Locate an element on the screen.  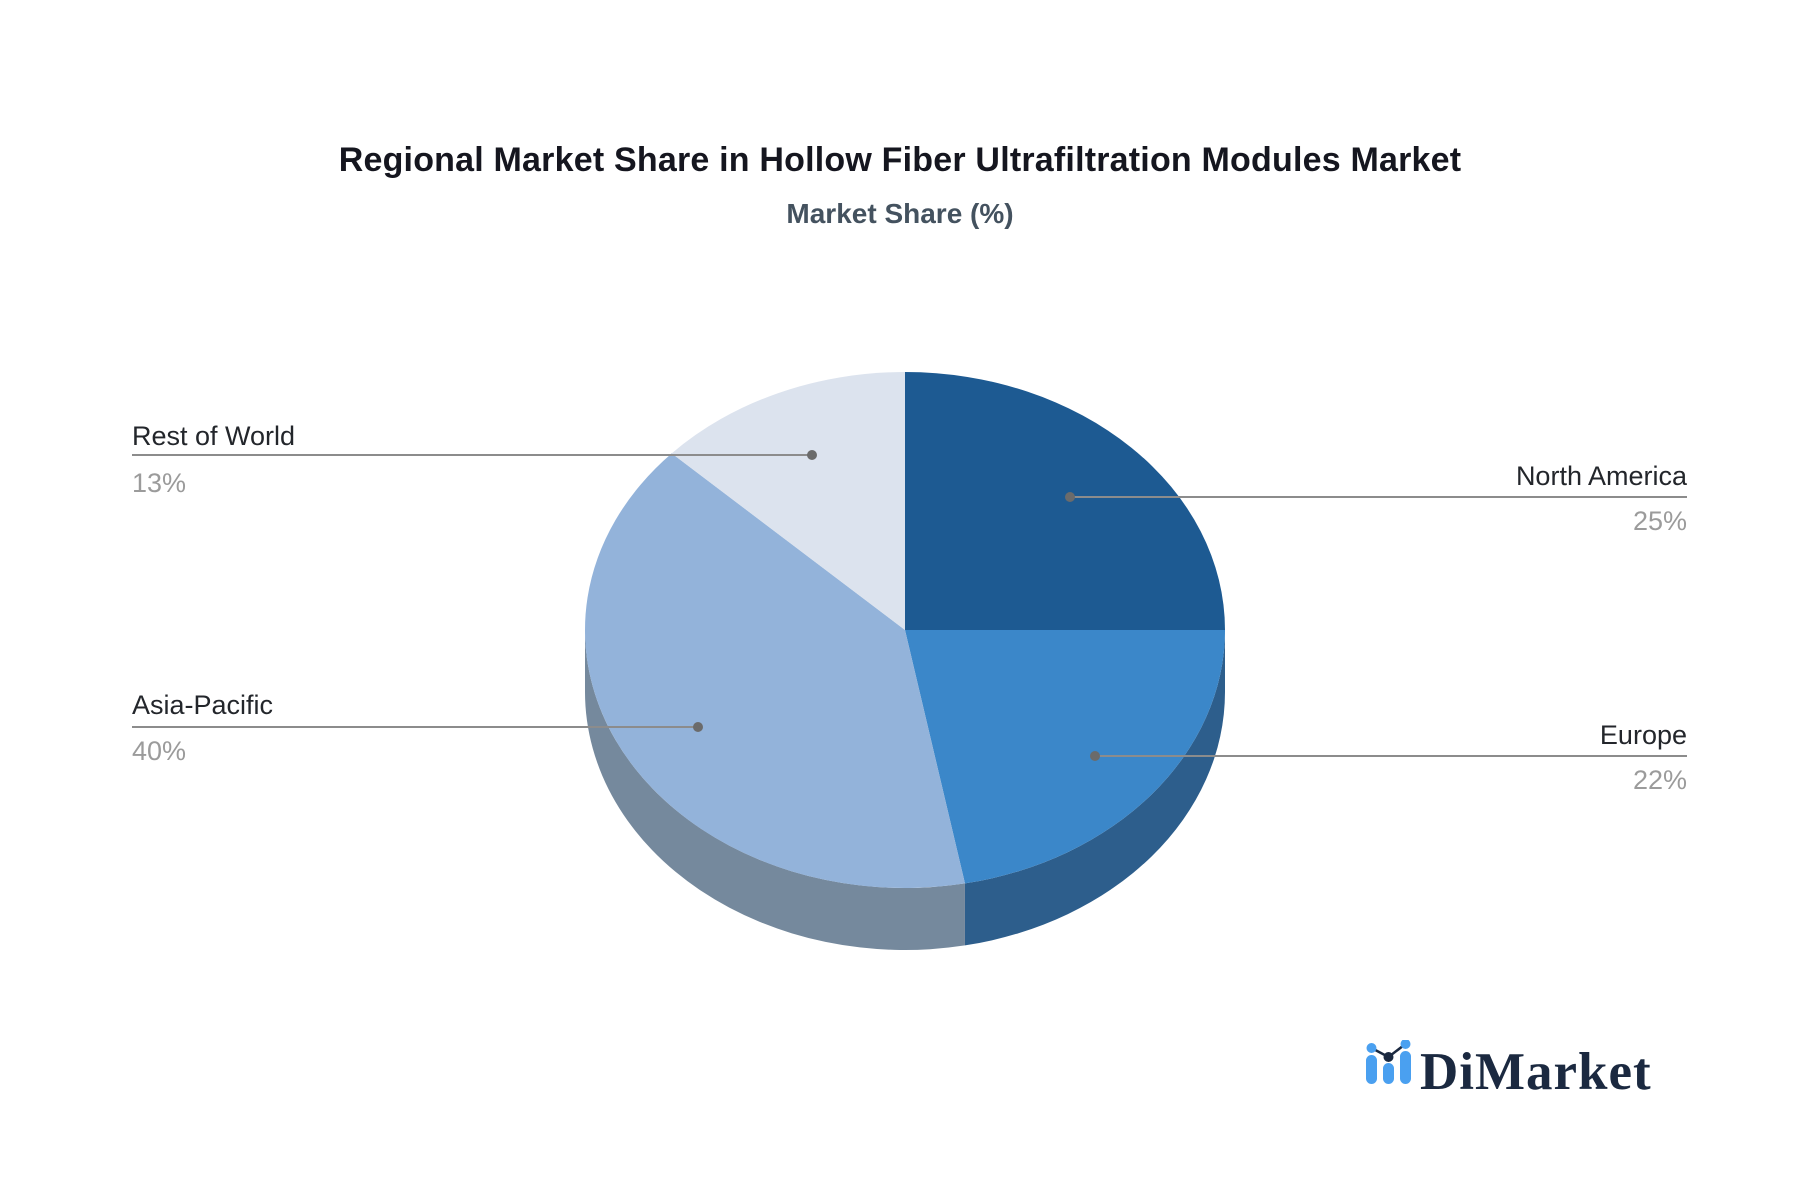
label-europe: Europe is located at coordinates (1643, 735).